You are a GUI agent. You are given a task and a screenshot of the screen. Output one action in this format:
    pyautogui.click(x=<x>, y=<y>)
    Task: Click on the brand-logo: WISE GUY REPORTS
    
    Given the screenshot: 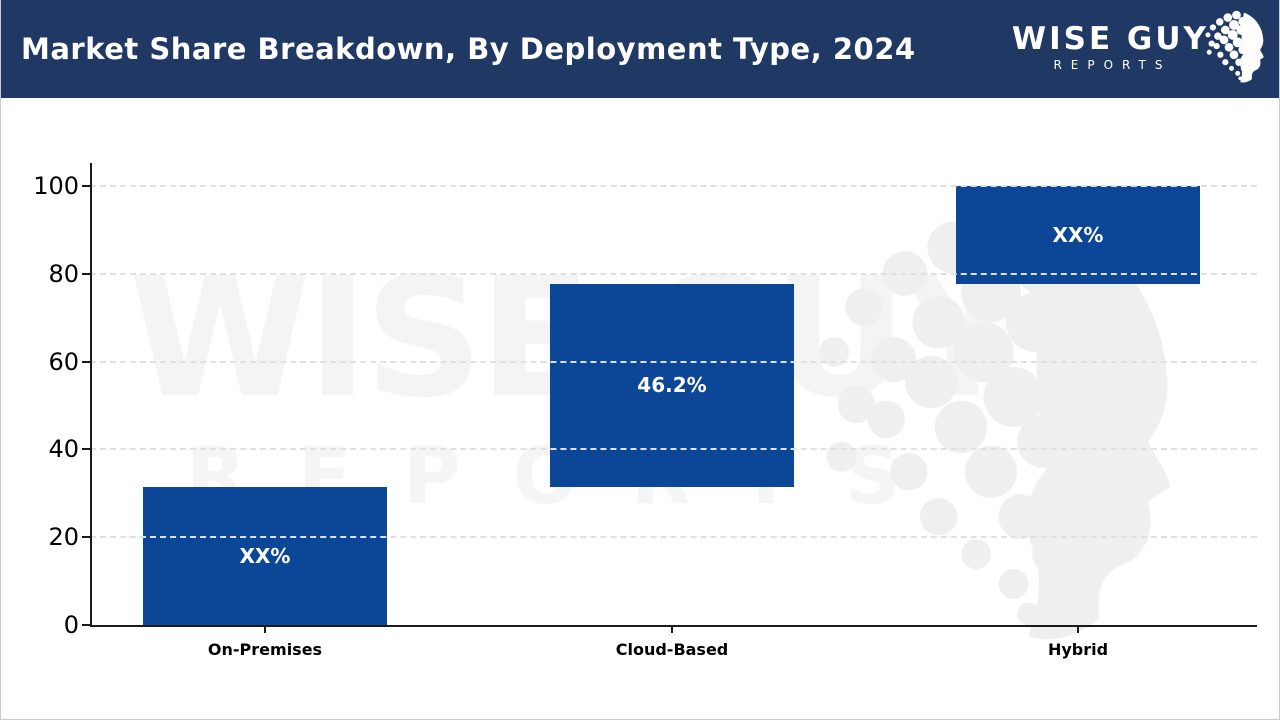 What is the action you would take?
    pyautogui.click(x=1138, y=47)
    